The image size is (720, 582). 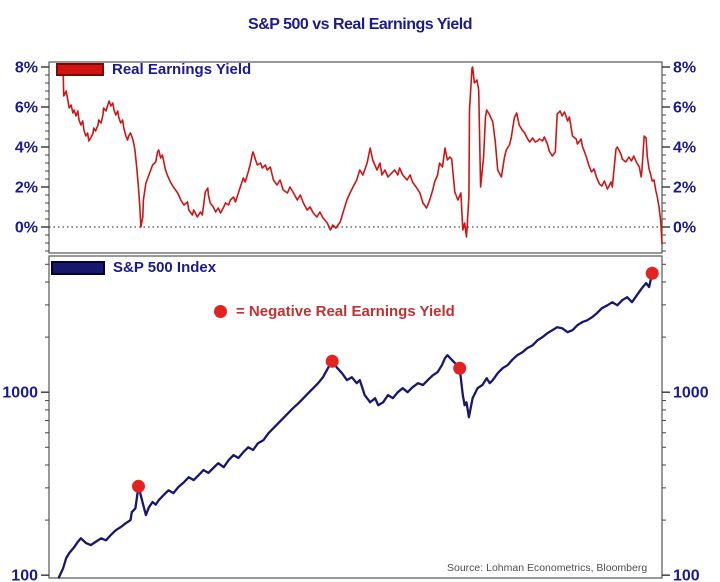 I want to click on legend-sp500-index: S&P 500 Index, so click(x=133, y=267).